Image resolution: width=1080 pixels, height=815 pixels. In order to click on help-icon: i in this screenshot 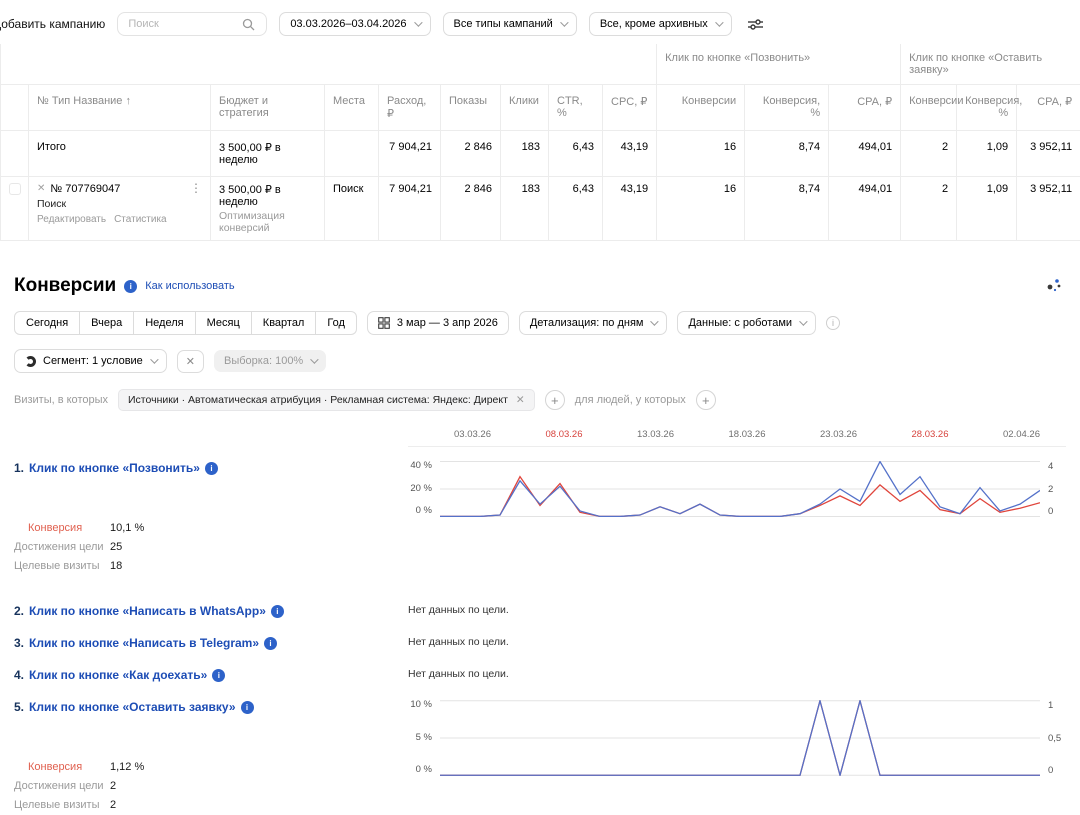, I will do `click(833, 323)`.